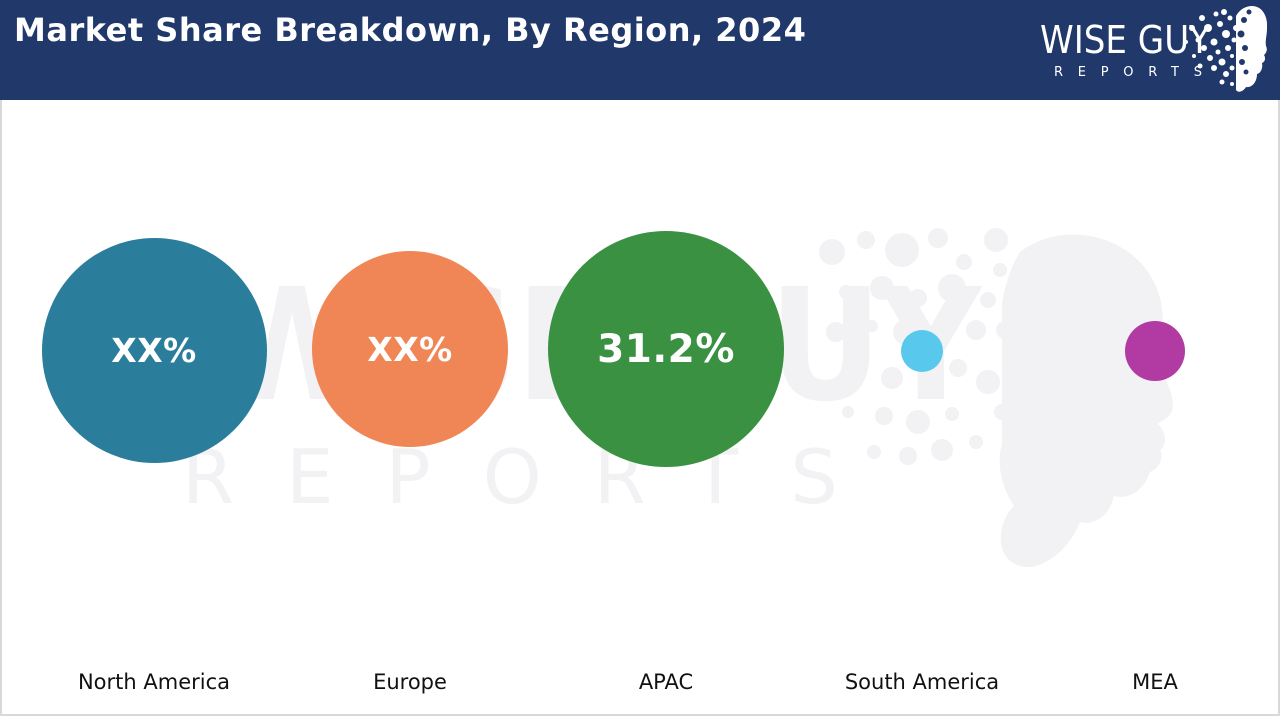 This screenshot has width=1280, height=720. Describe the element at coordinates (410, 682) in the screenshot. I see `region-label-europe: Europe` at that location.